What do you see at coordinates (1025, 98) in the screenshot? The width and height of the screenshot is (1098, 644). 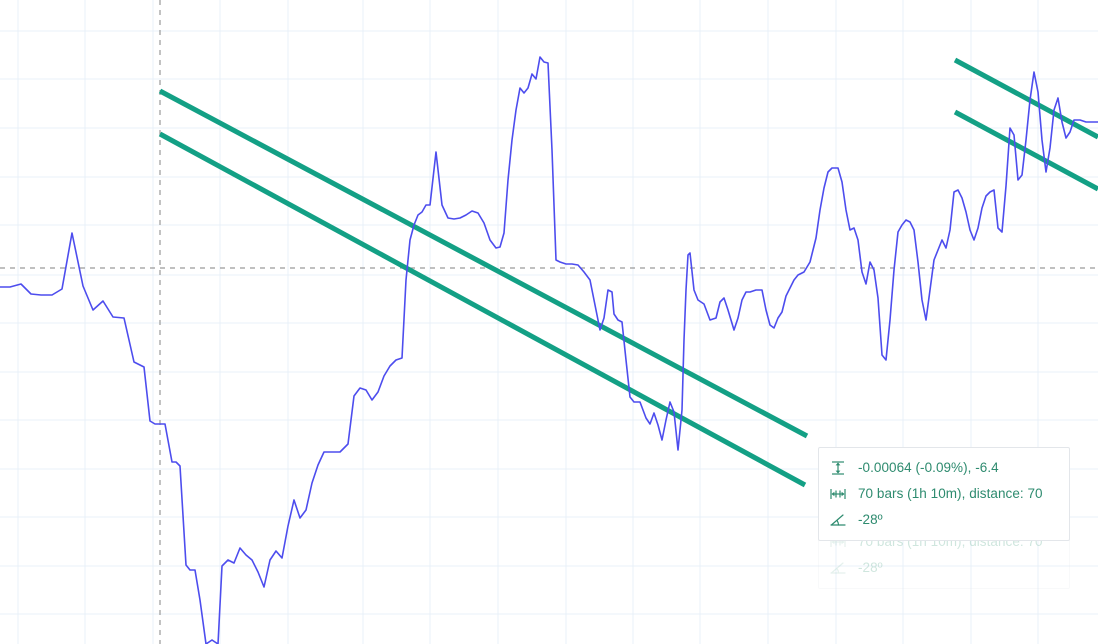 I see `trend-channel-upper-right` at bounding box center [1025, 98].